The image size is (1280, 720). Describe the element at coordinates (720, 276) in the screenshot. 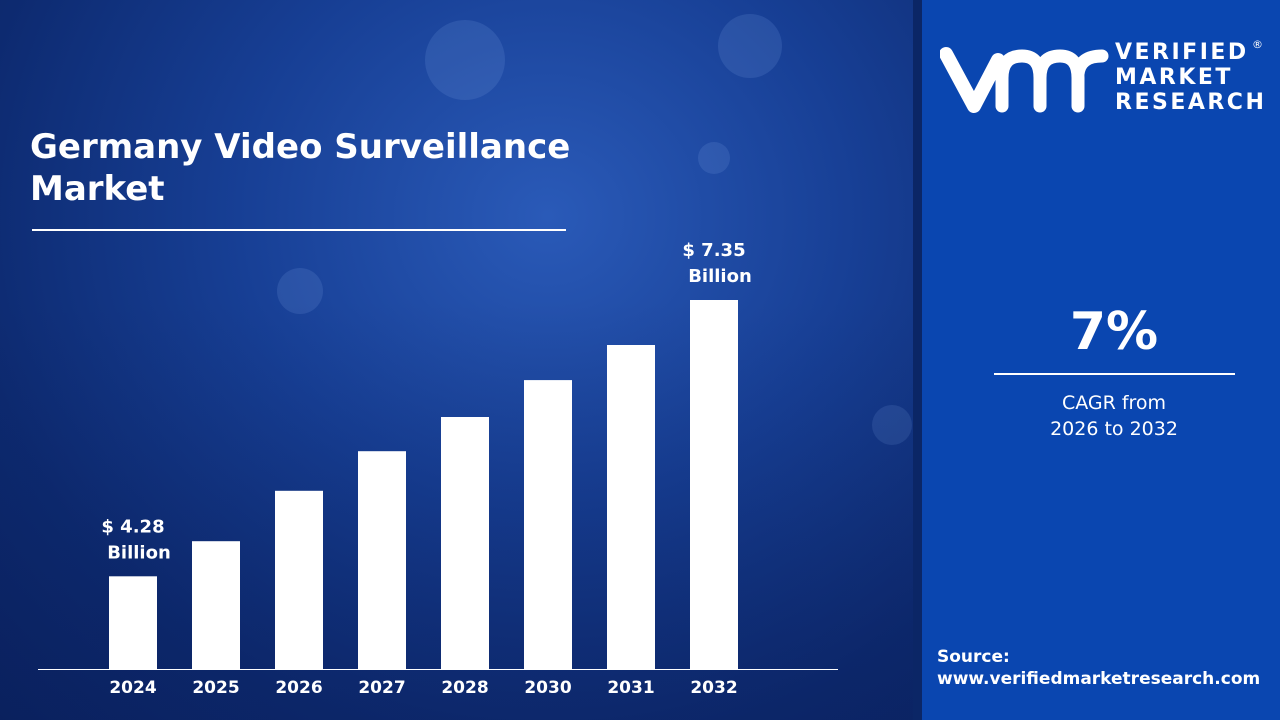

I see `data-label-2032-line2: Billion` at that location.